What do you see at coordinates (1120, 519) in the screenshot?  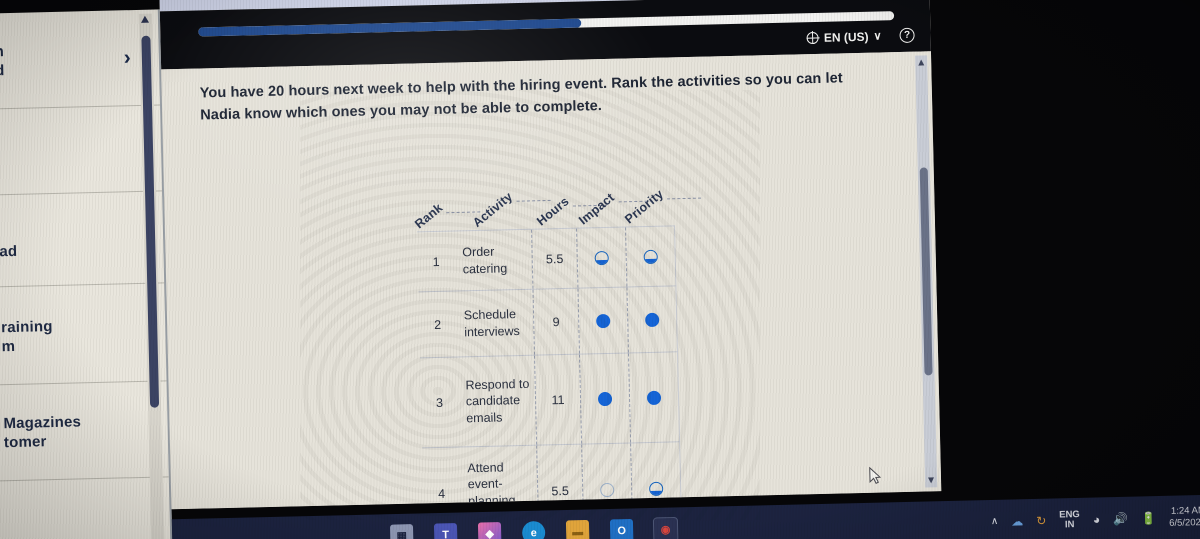 I see `volume-icon: 🔊` at bounding box center [1120, 519].